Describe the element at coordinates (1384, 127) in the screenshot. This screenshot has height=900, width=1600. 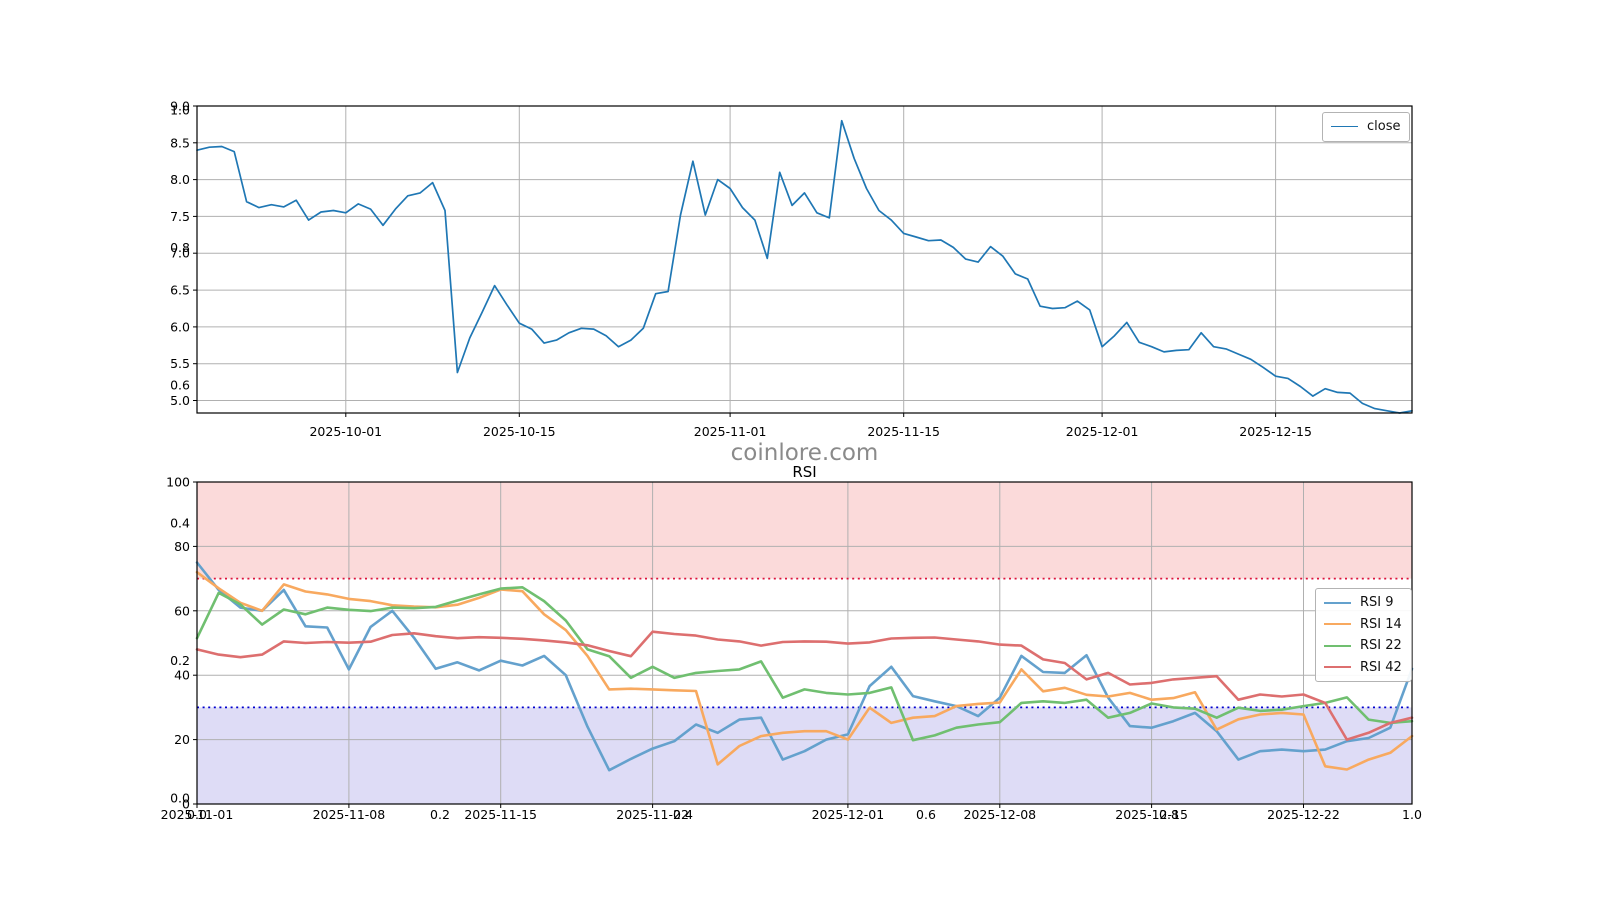
I see `legend-label: close` at that location.